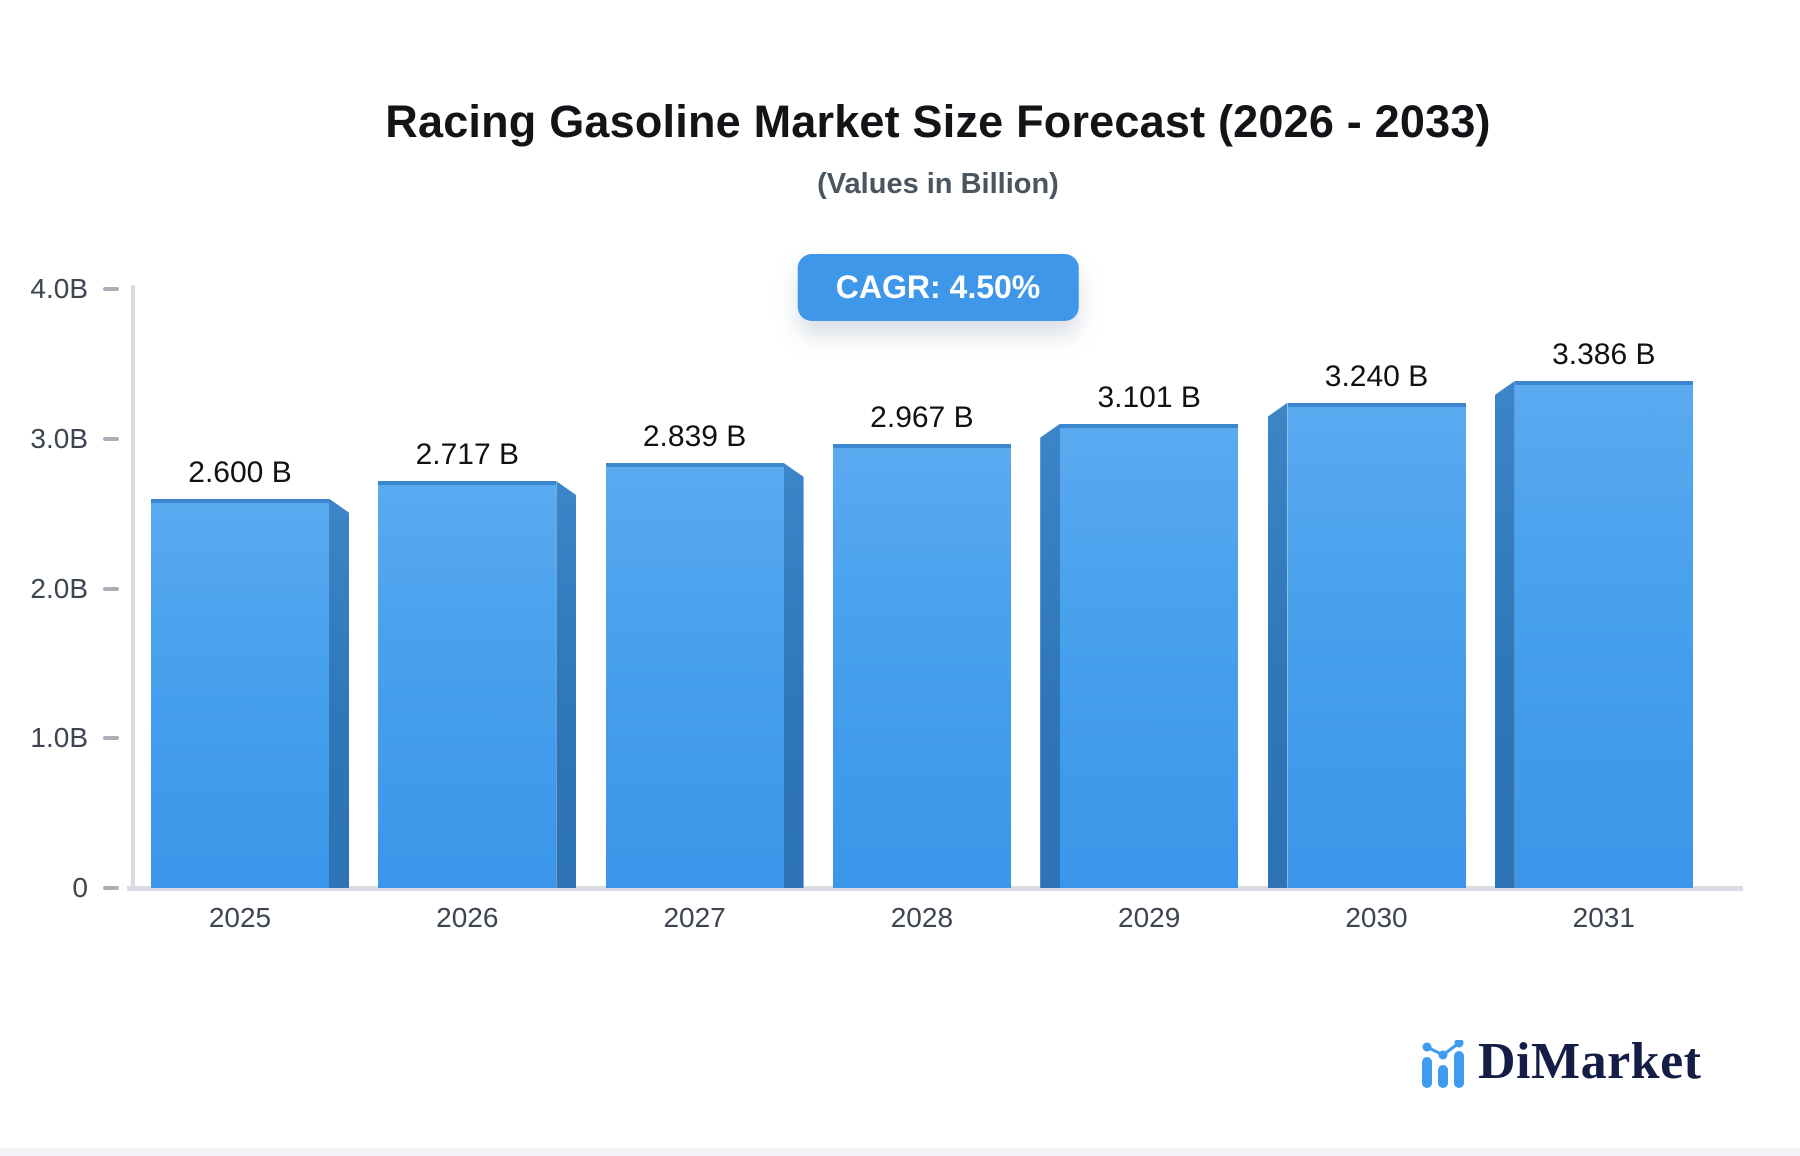  I want to click on y-axis-label: 2.0B, so click(59, 588).